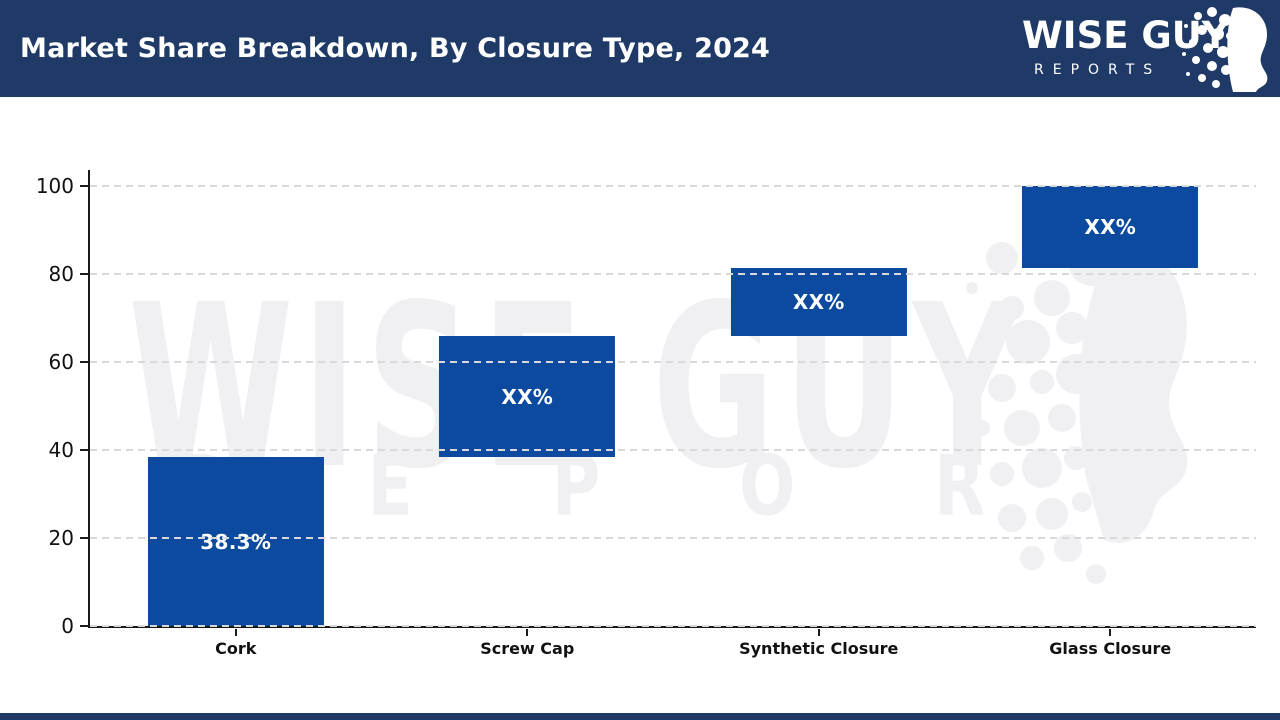 The width and height of the screenshot is (1280, 720). Describe the element at coordinates (1126, 35) in the screenshot. I see `logo-brand-text: WISE GUY` at that location.